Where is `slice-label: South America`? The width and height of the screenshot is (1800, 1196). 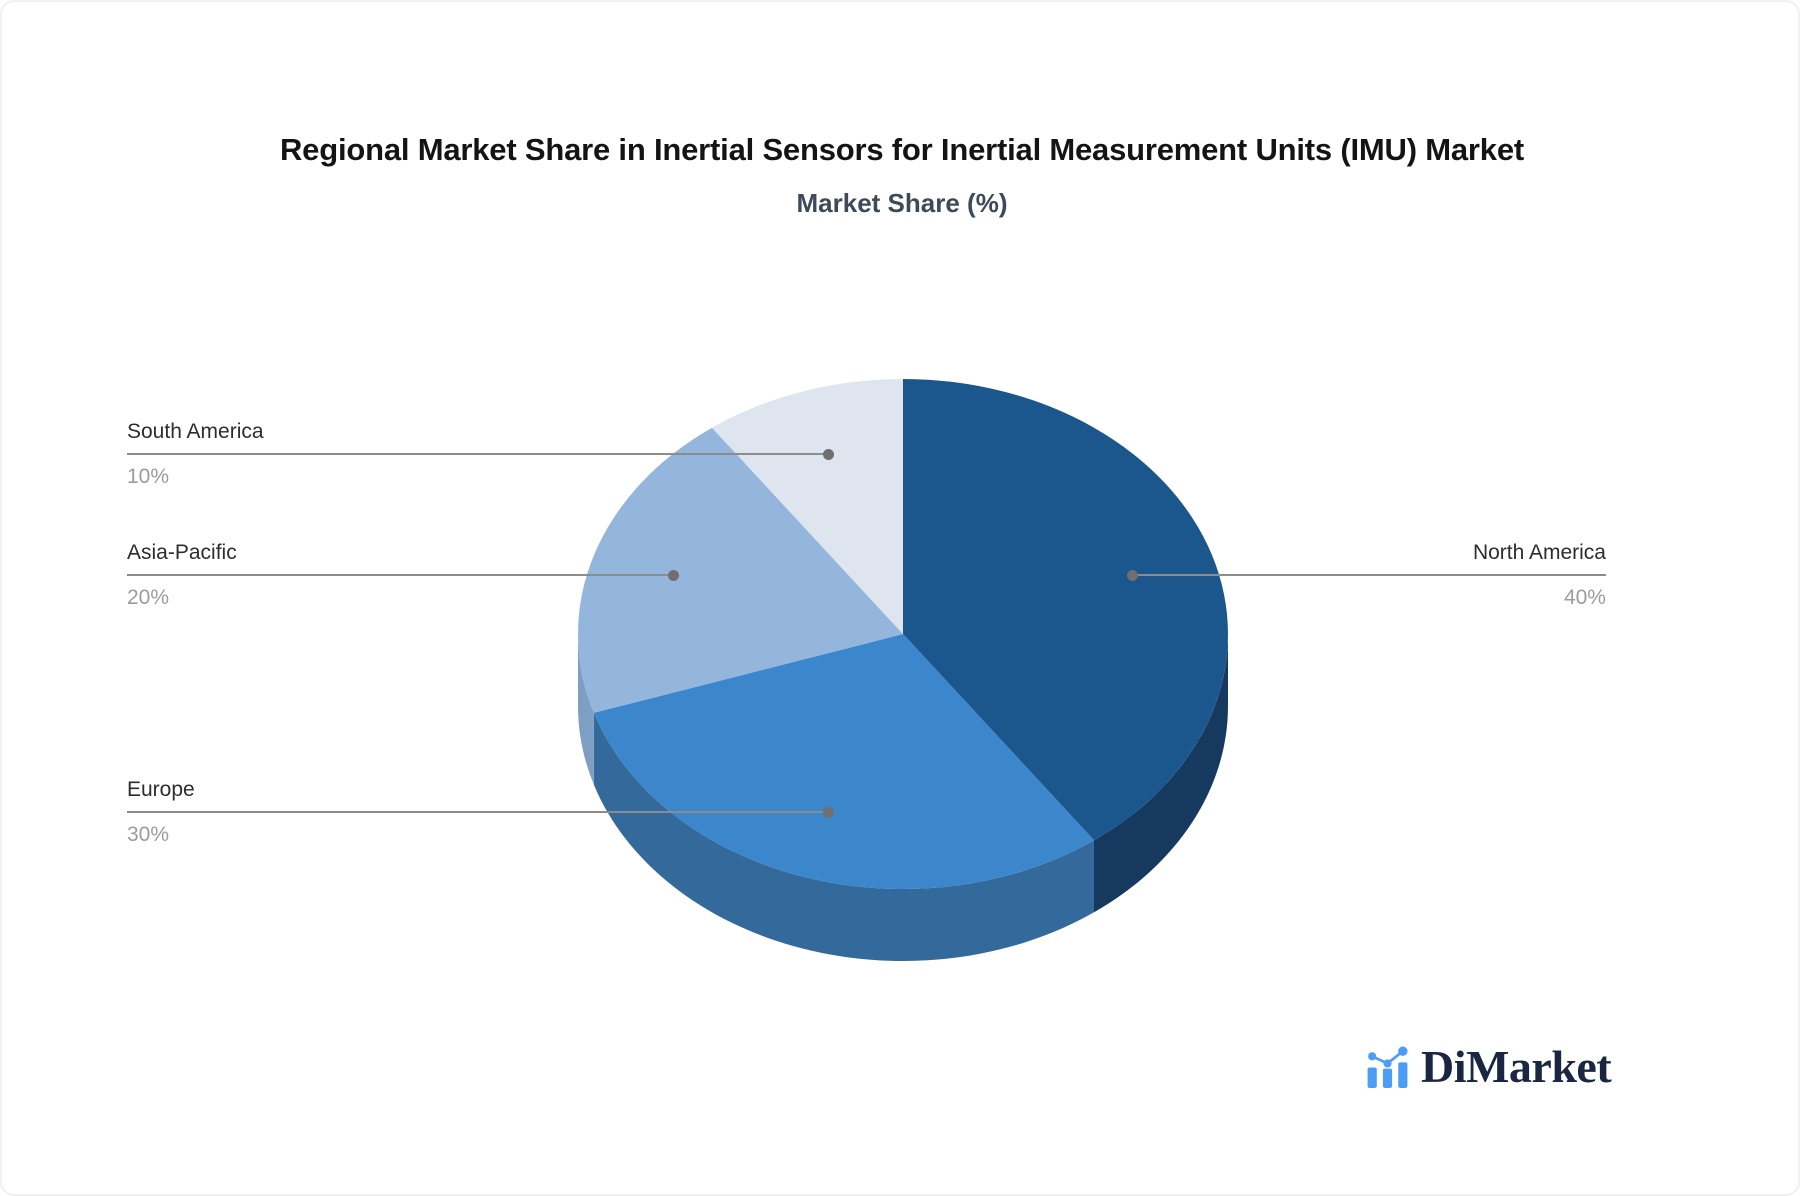
slice-label: South America is located at coordinates (195, 431).